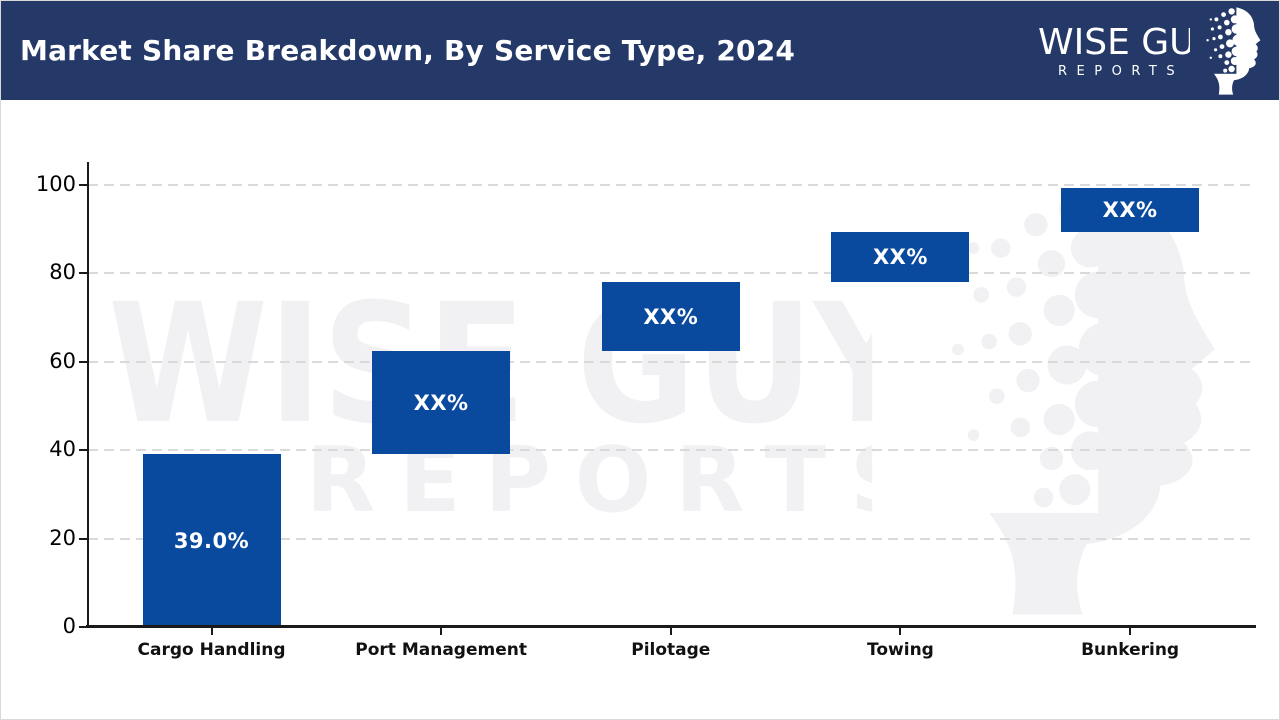 The width and height of the screenshot is (1280, 720). I want to click on bar-value-label: 39.0%, so click(211, 540).